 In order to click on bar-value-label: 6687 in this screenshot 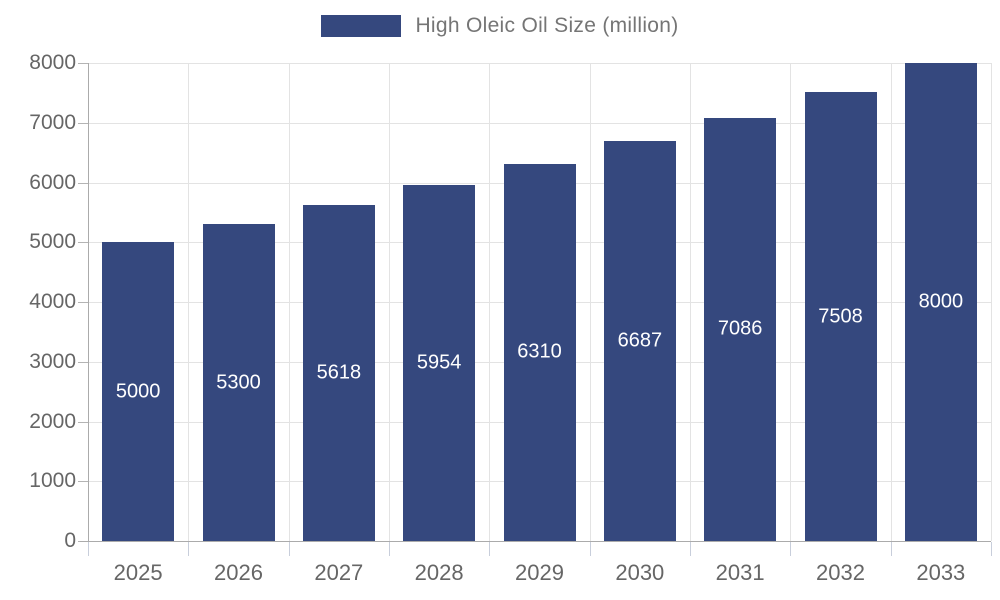, I will do `click(640, 340)`.